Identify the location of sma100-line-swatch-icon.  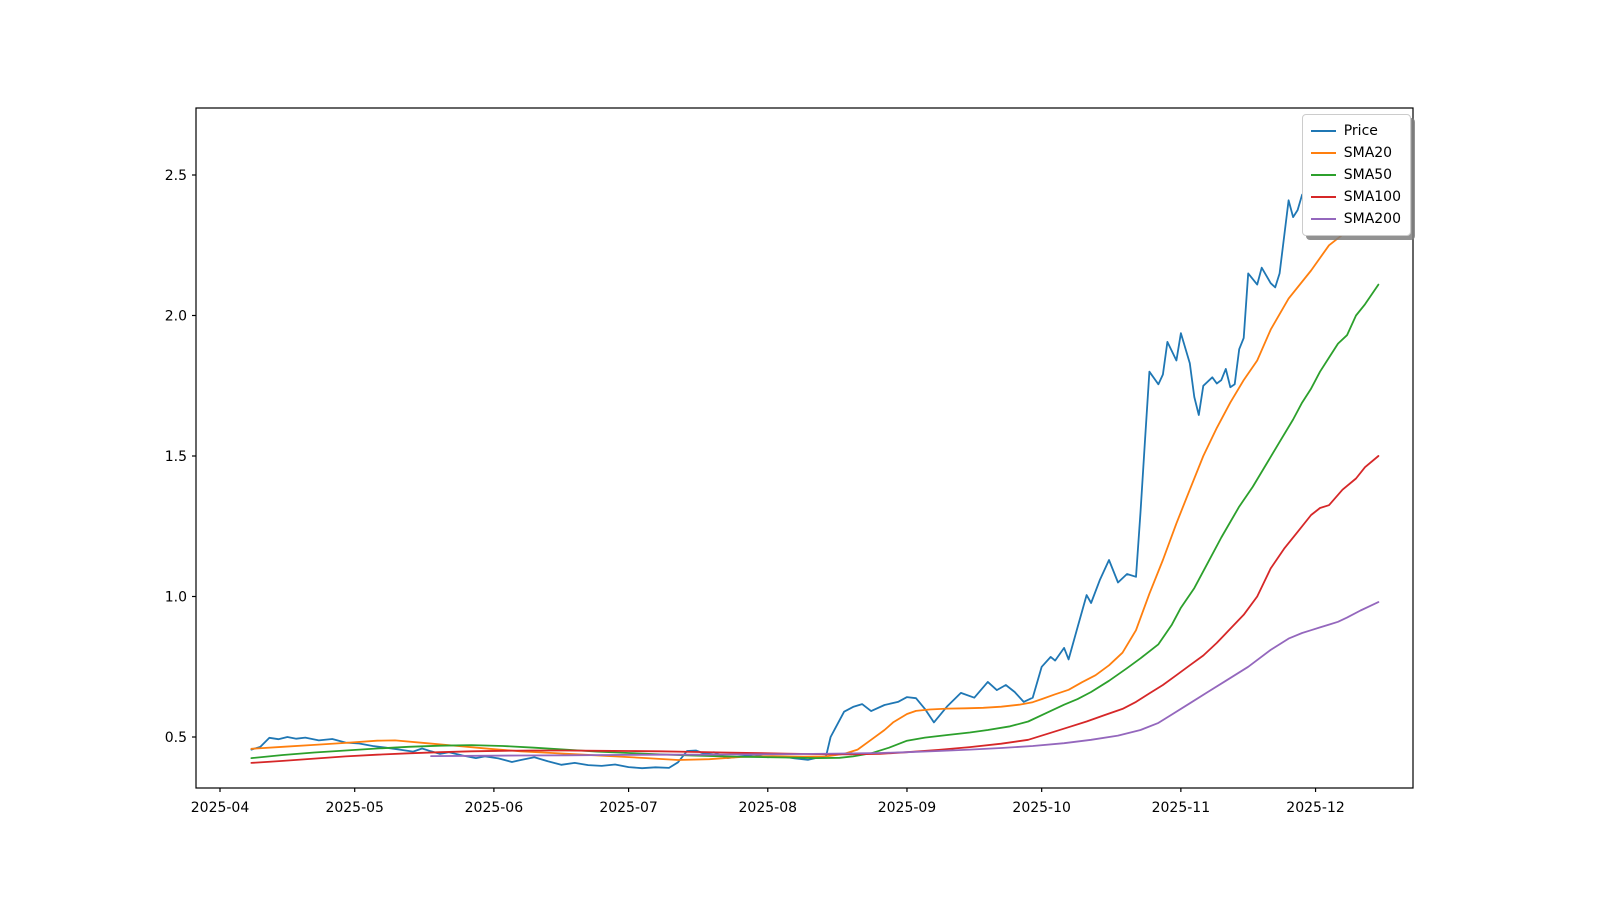
(1323, 197).